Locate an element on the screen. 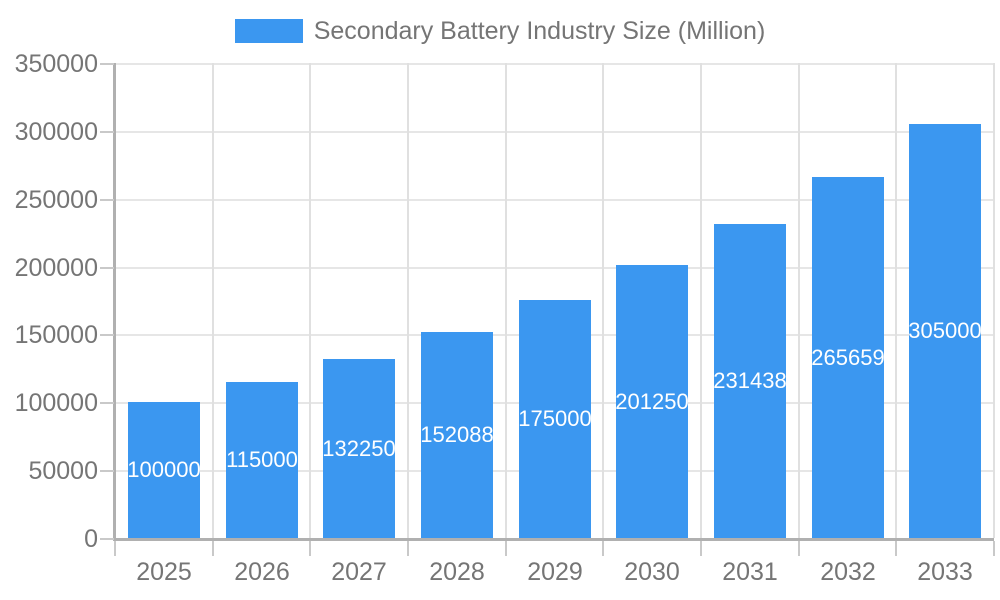 The height and width of the screenshot is (600, 1000). bar-value-label: 132250 is located at coordinates (359, 448).